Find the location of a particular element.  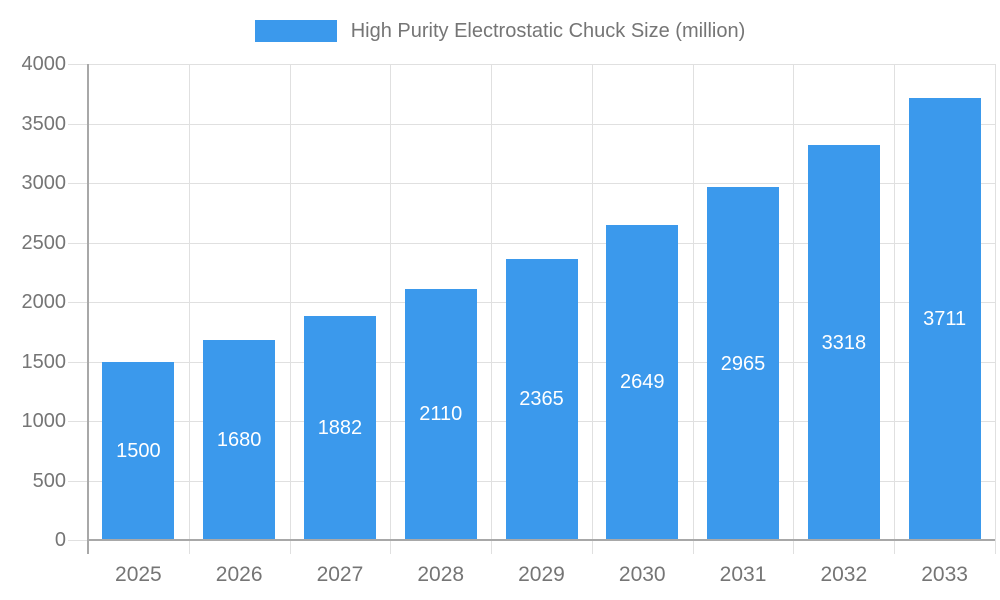

bar-value-label: 2365 is located at coordinates (541, 399).